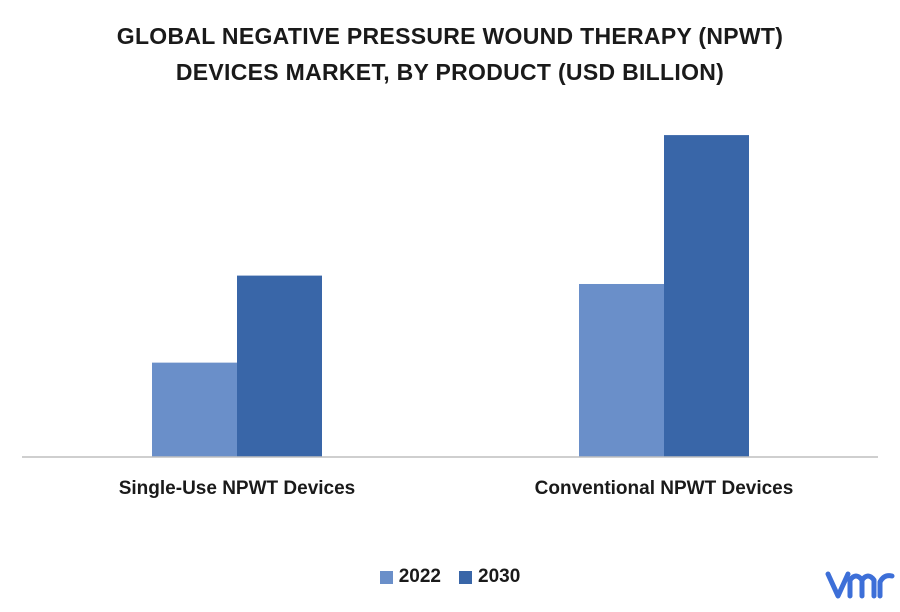 This screenshot has height=612, width=900. I want to click on bar-2030-single-use, so click(279, 366).